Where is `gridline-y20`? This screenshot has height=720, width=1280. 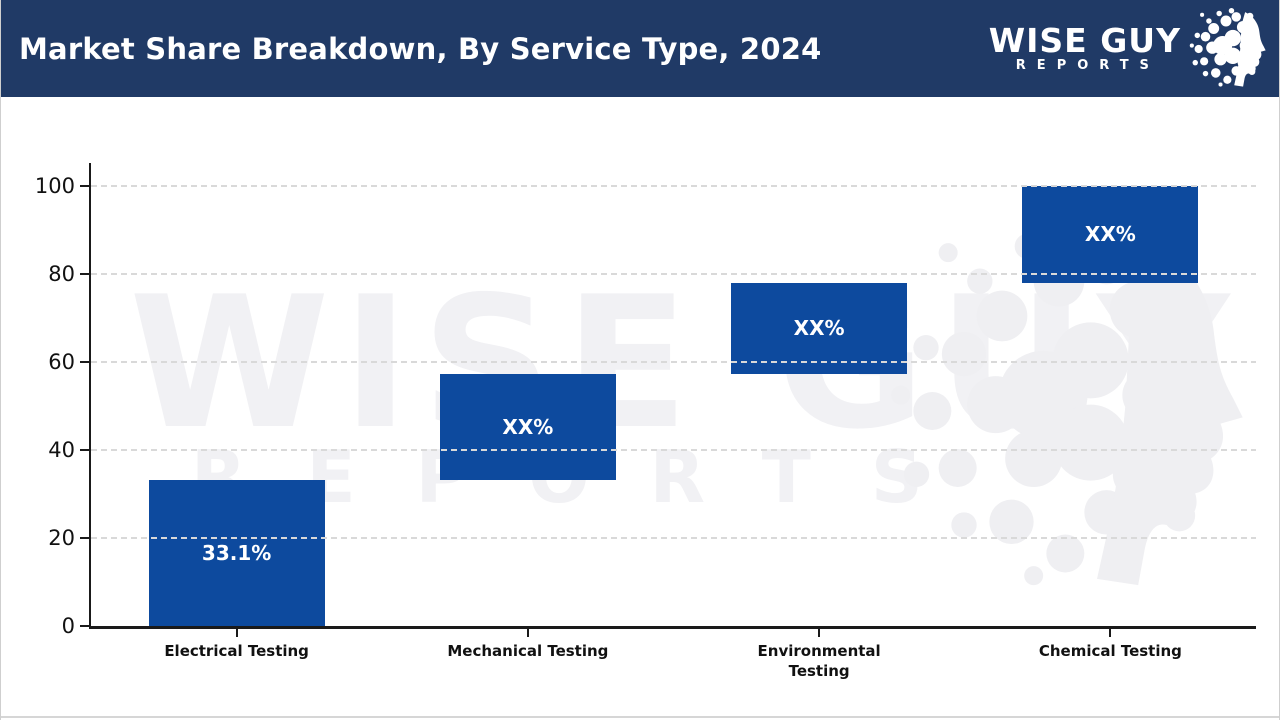
gridline-y20 is located at coordinates (673, 538).